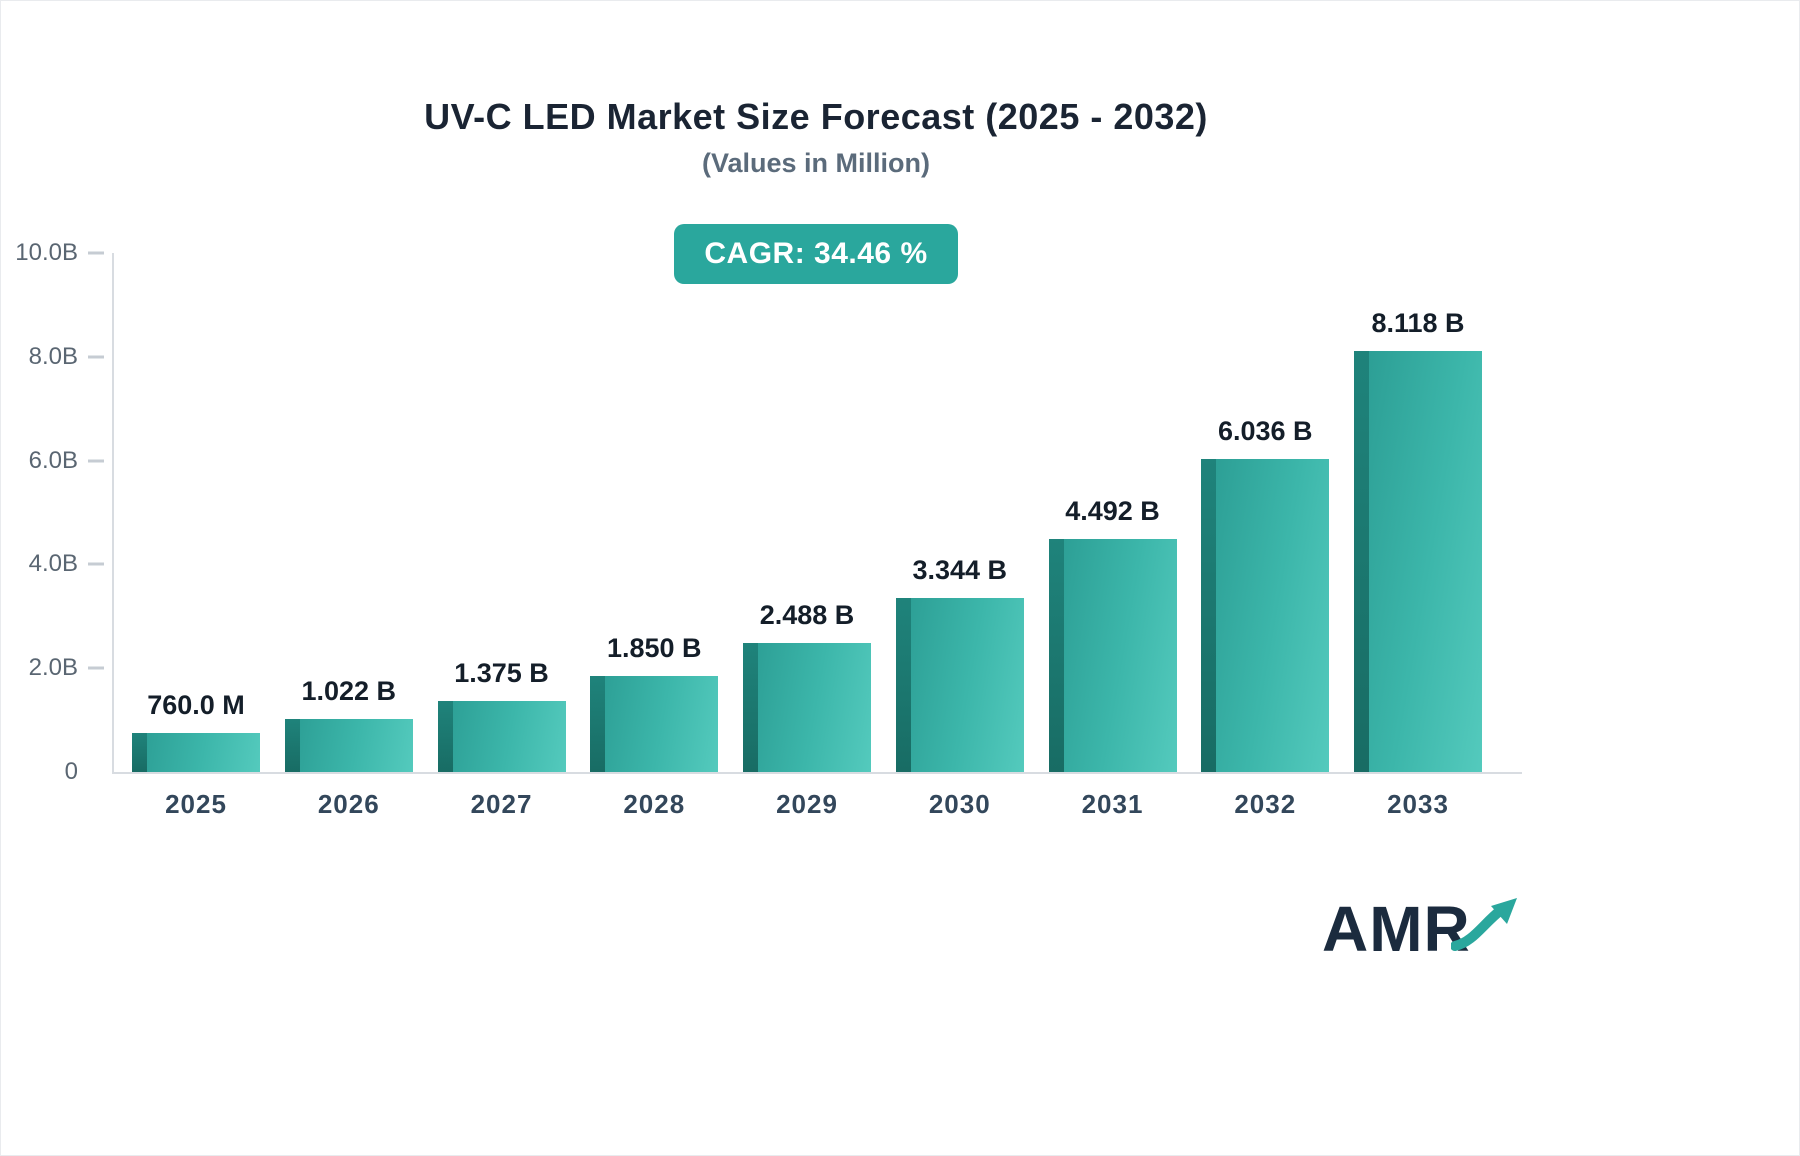 The width and height of the screenshot is (1800, 1156). What do you see at coordinates (1418, 322) in the screenshot?
I see `bar-value-label: 8.118 B` at bounding box center [1418, 322].